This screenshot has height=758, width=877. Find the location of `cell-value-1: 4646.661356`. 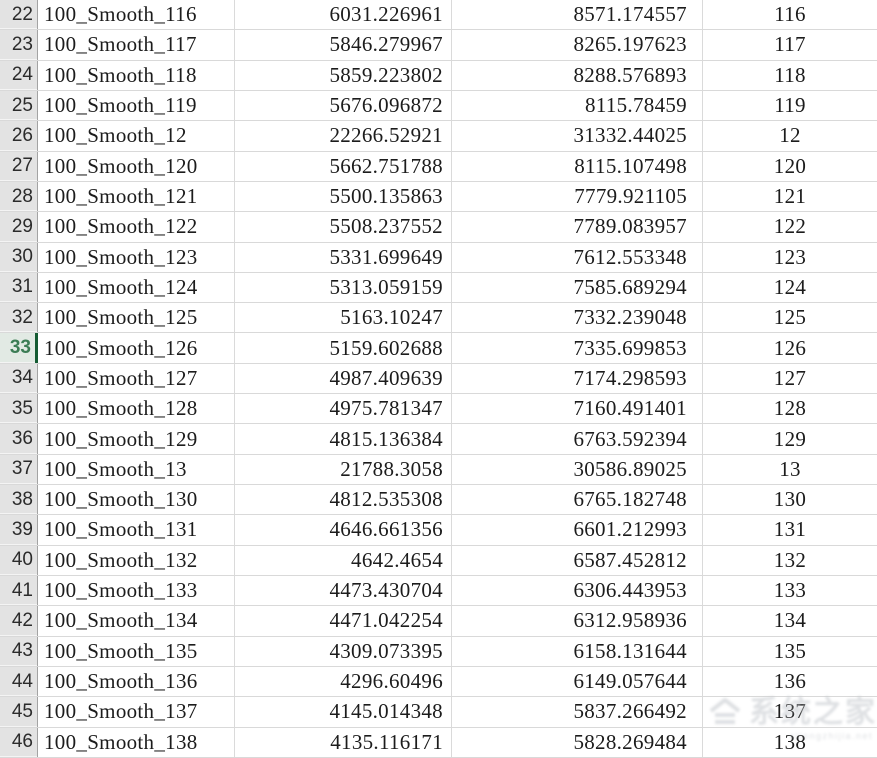

cell-value-1: 4646.661356 is located at coordinates (343, 530).